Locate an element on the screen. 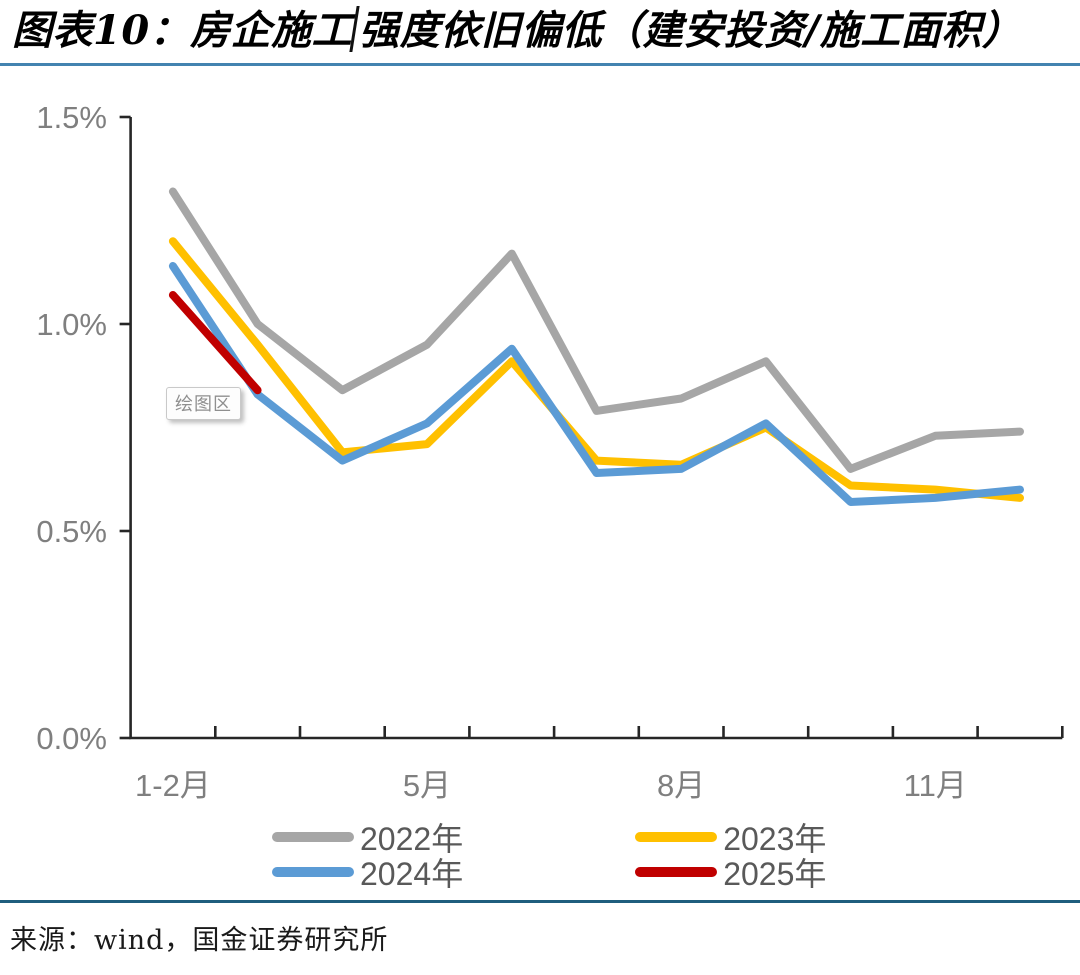 The image size is (1080, 975). x-axis-label: 5月 is located at coordinates (427, 785).